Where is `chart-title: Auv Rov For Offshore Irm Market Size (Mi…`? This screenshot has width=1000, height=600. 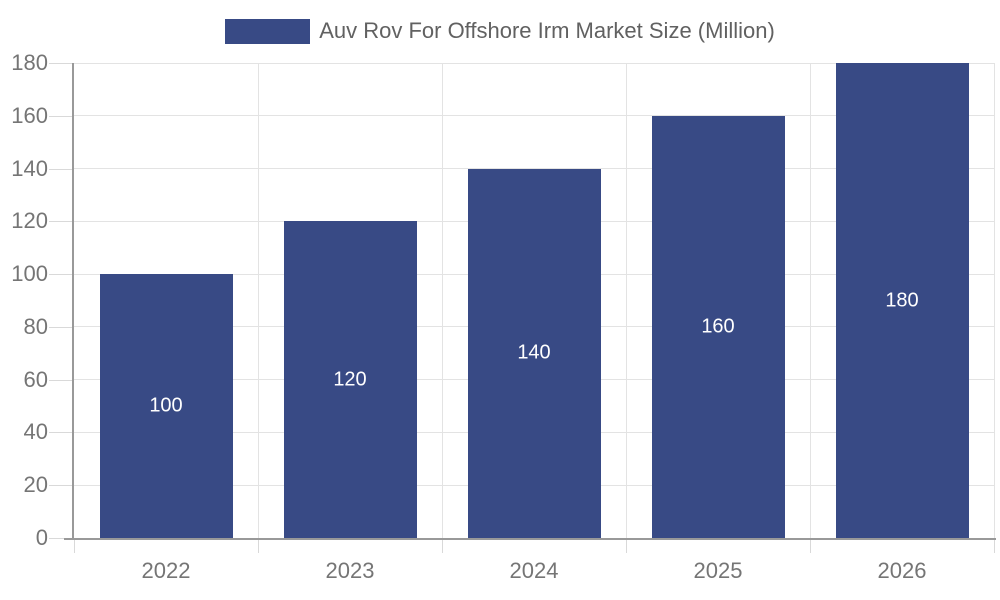 chart-title: Auv Rov For Offshore Irm Market Size (Mi… is located at coordinates (547, 30).